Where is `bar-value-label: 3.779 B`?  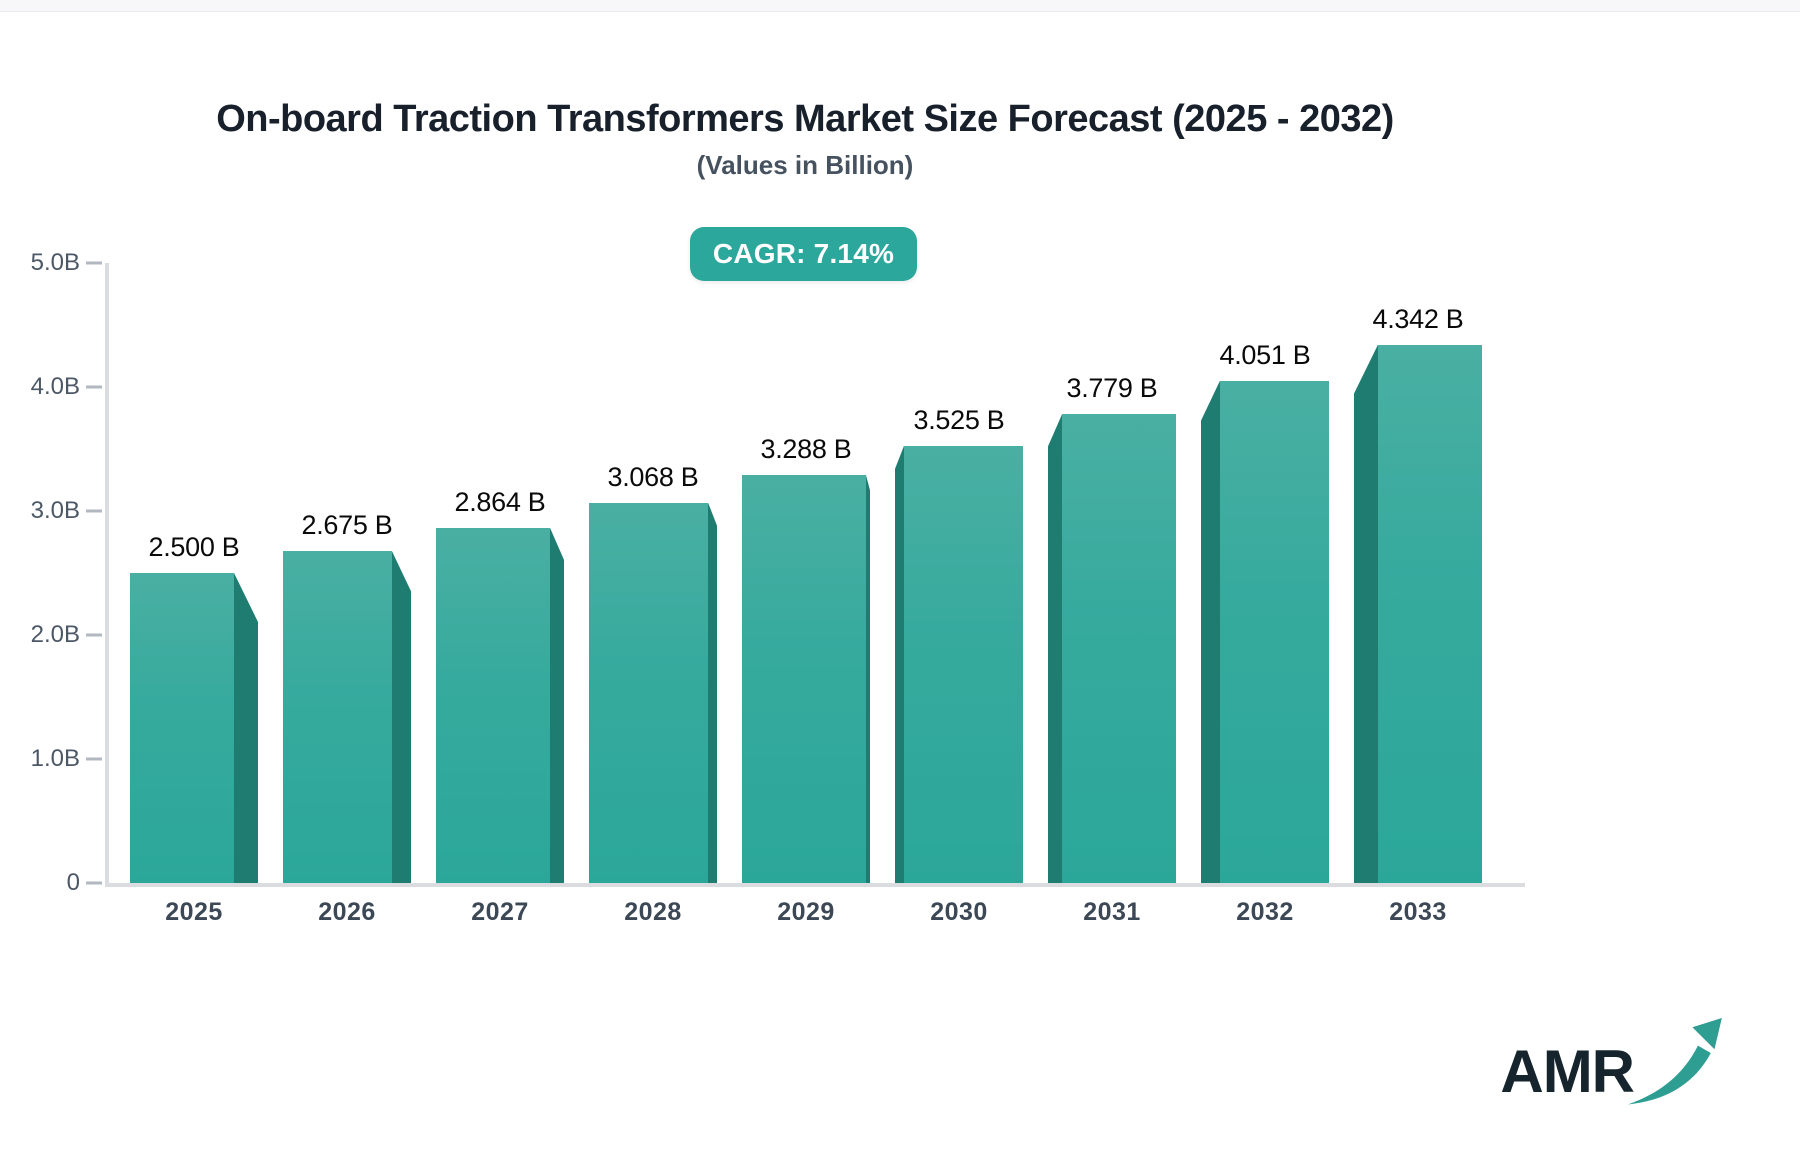 bar-value-label: 3.779 B is located at coordinates (1112, 388).